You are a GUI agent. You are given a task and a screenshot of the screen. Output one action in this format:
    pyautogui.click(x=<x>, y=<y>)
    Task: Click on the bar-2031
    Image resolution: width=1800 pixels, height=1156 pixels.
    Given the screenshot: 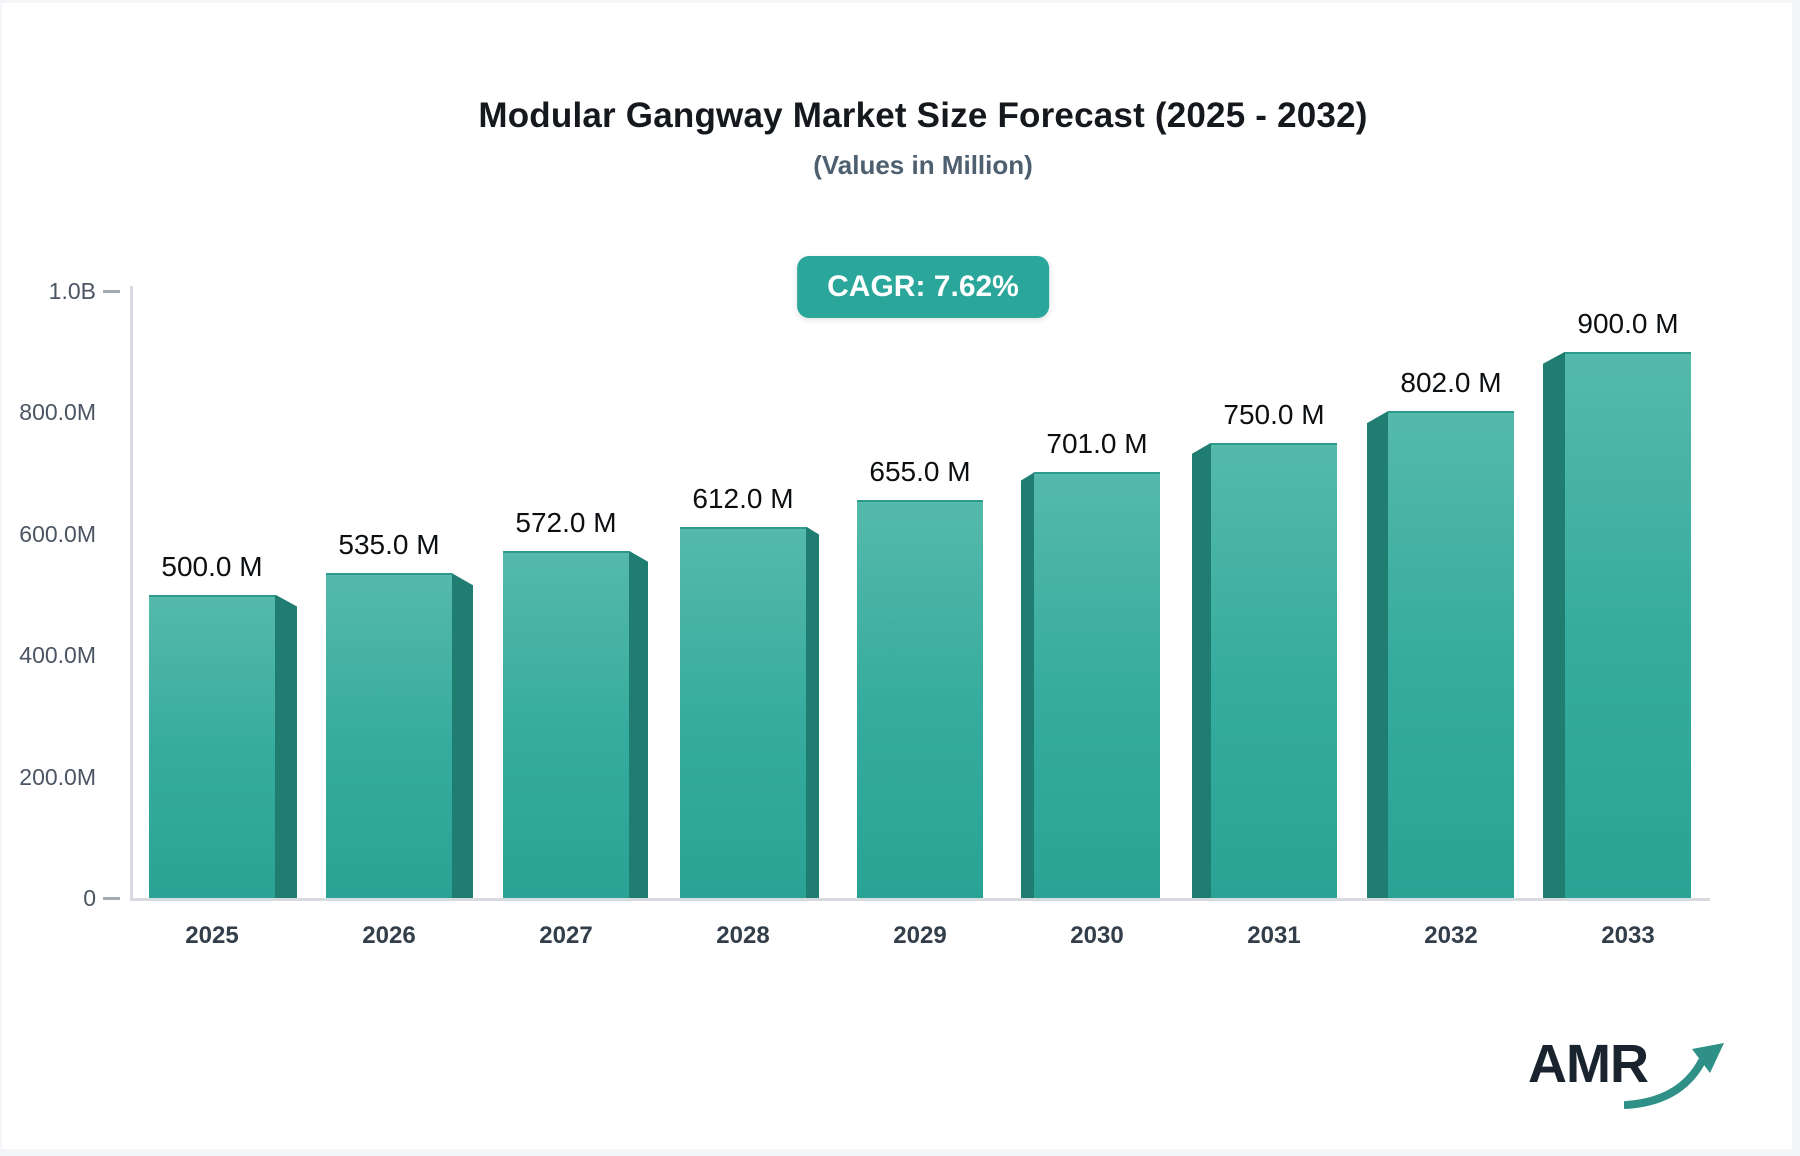 What is the action you would take?
    pyautogui.click(x=1274, y=670)
    